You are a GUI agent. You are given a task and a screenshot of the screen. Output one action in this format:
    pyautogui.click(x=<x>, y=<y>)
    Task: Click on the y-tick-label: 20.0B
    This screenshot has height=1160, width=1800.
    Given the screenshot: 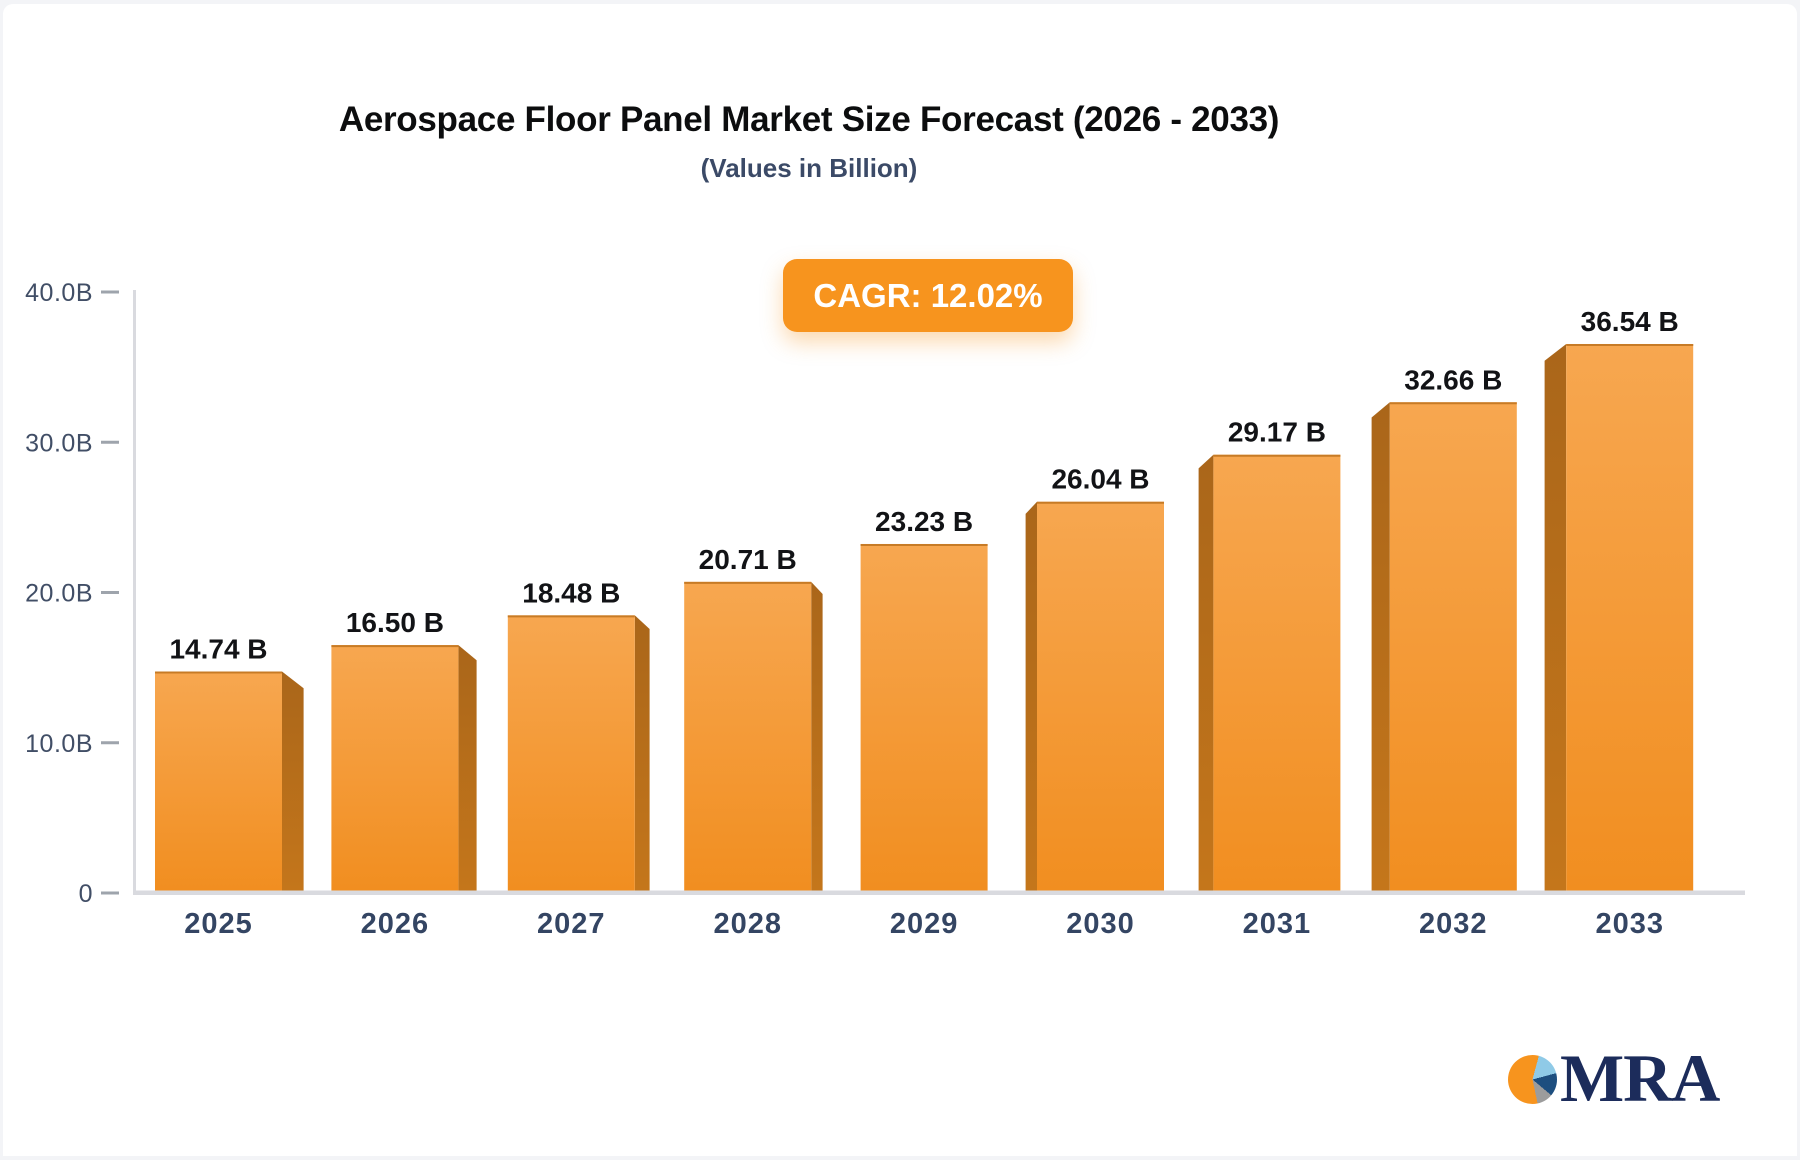 What is the action you would take?
    pyautogui.click(x=59, y=594)
    